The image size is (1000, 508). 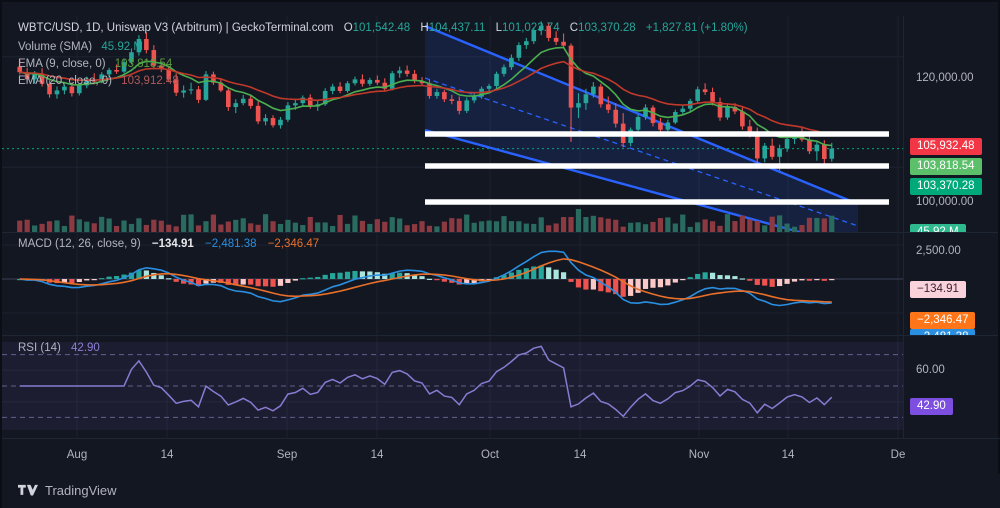 What do you see at coordinates (931, 406) in the screenshot?
I see `rsi-price-badge: 42.90` at bounding box center [931, 406].